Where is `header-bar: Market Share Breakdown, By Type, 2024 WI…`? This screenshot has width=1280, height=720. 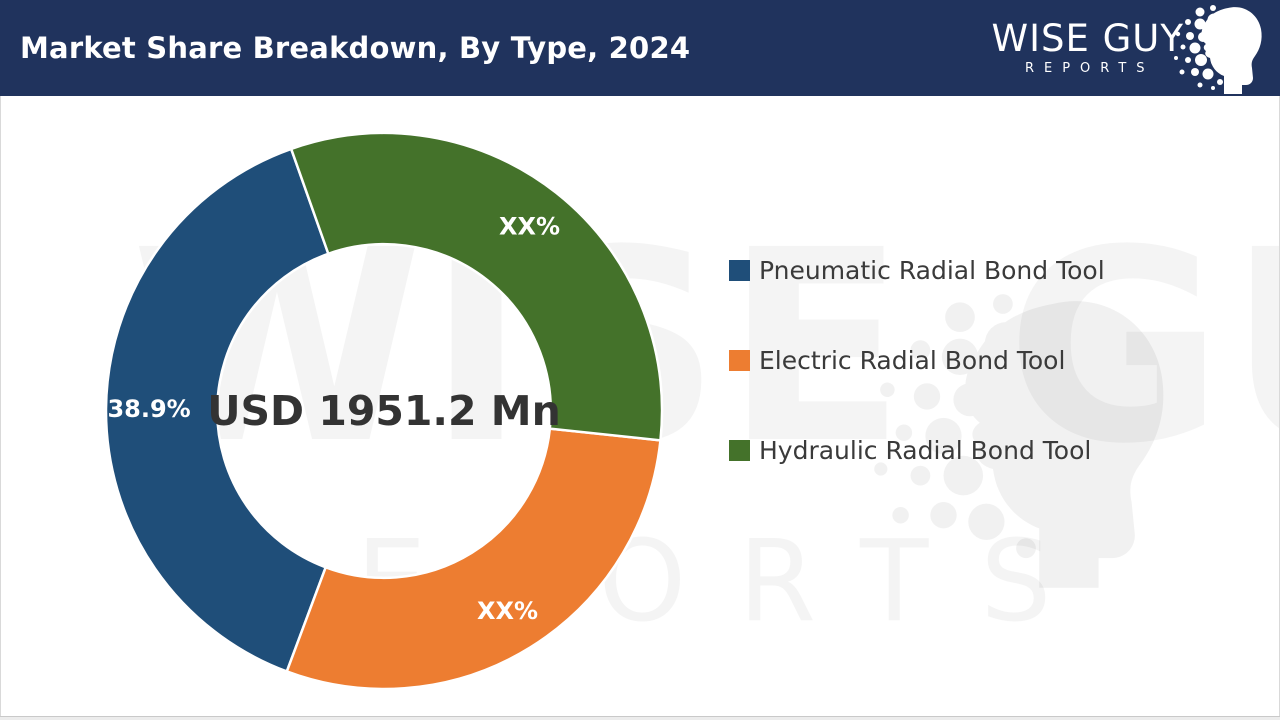 header-bar: Market Share Breakdown, By Type, 2024 WI… is located at coordinates (640, 48).